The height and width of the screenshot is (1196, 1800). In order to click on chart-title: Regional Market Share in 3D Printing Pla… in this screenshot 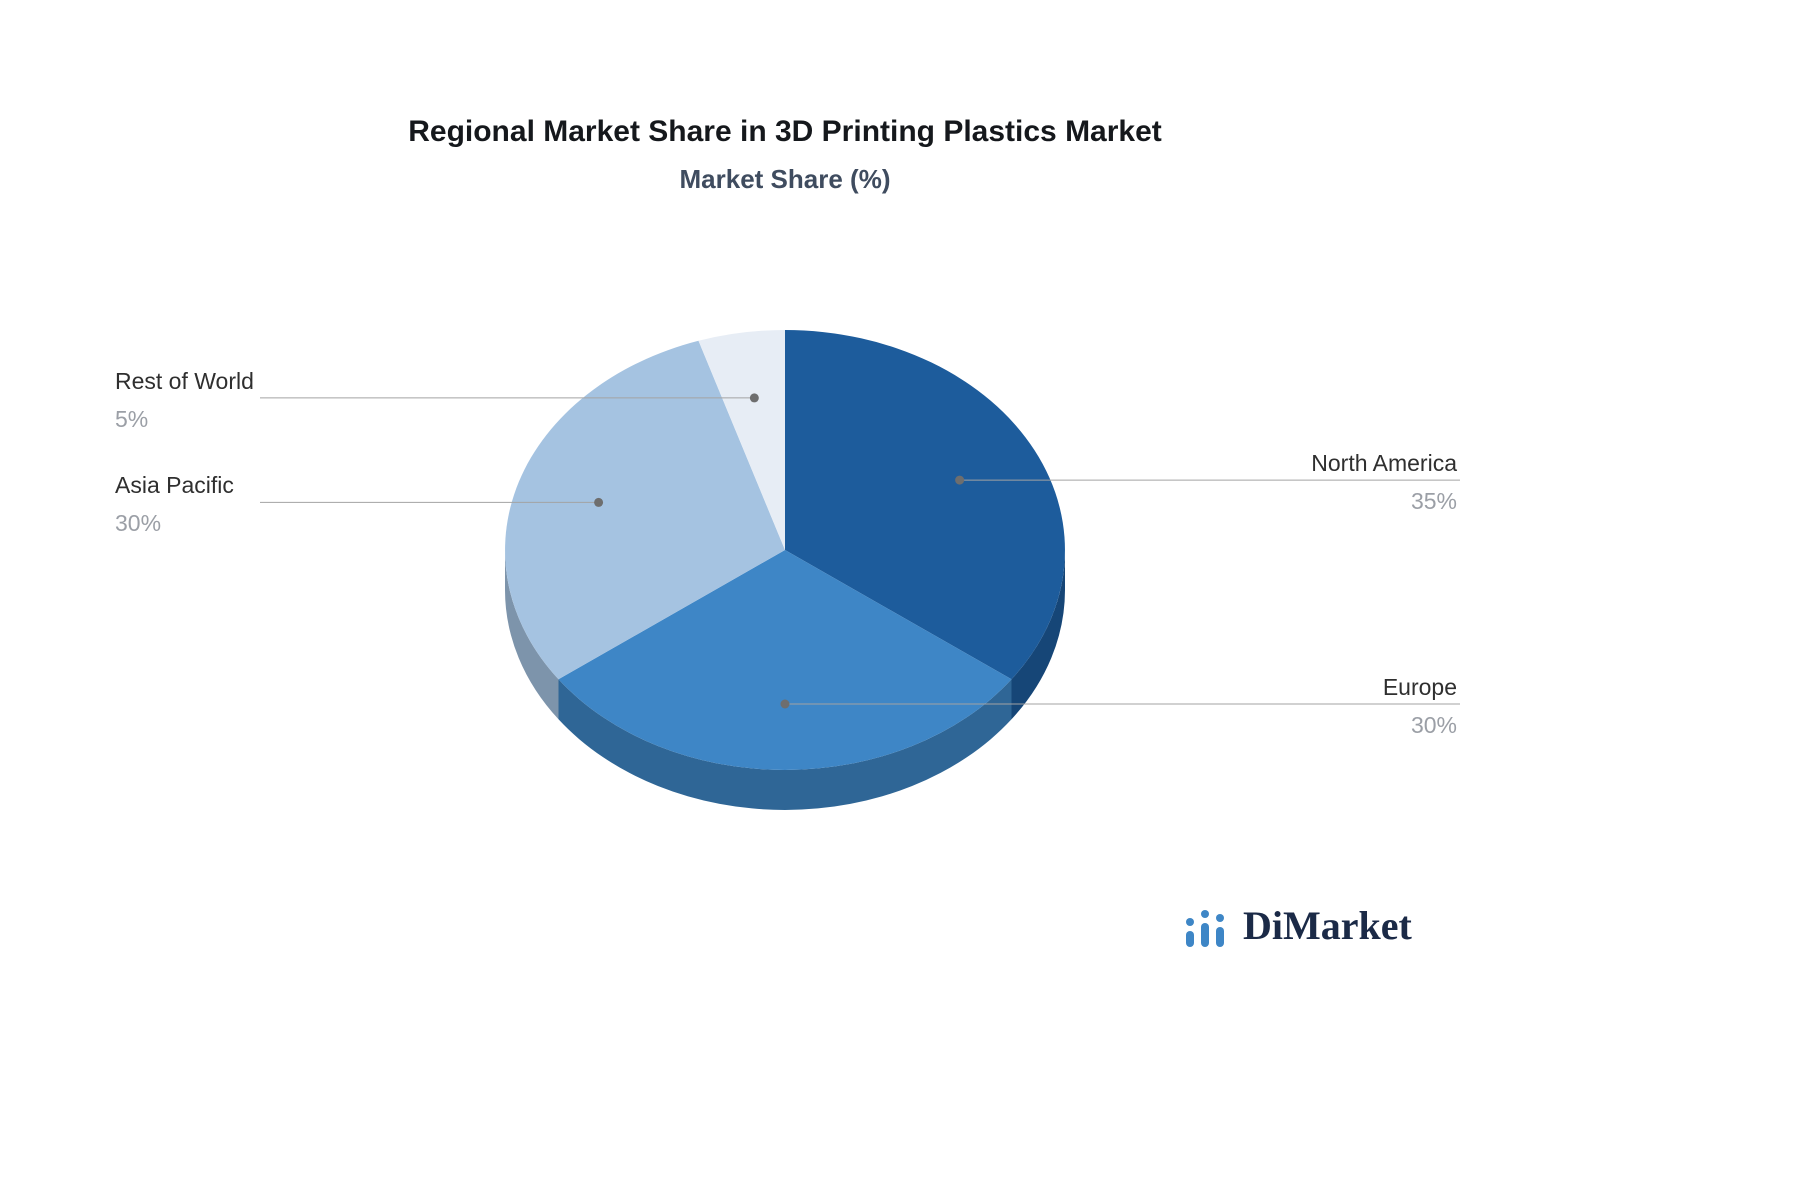, I will do `click(785, 131)`.